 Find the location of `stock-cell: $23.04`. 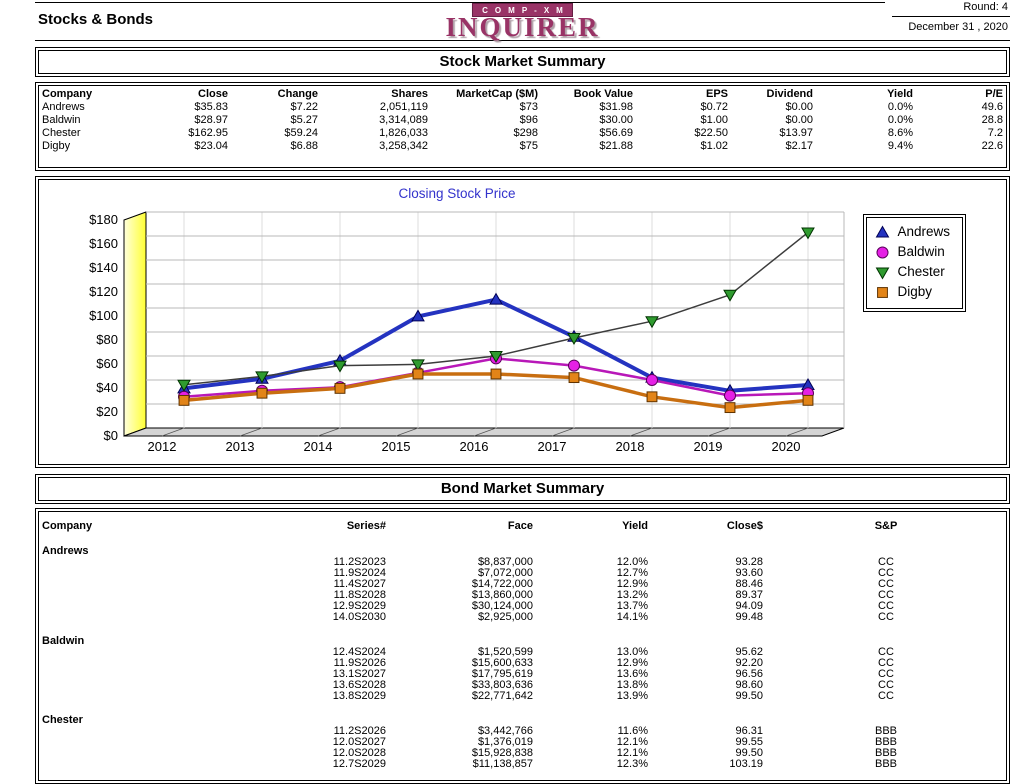

stock-cell: $23.04 is located at coordinates (211, 146).